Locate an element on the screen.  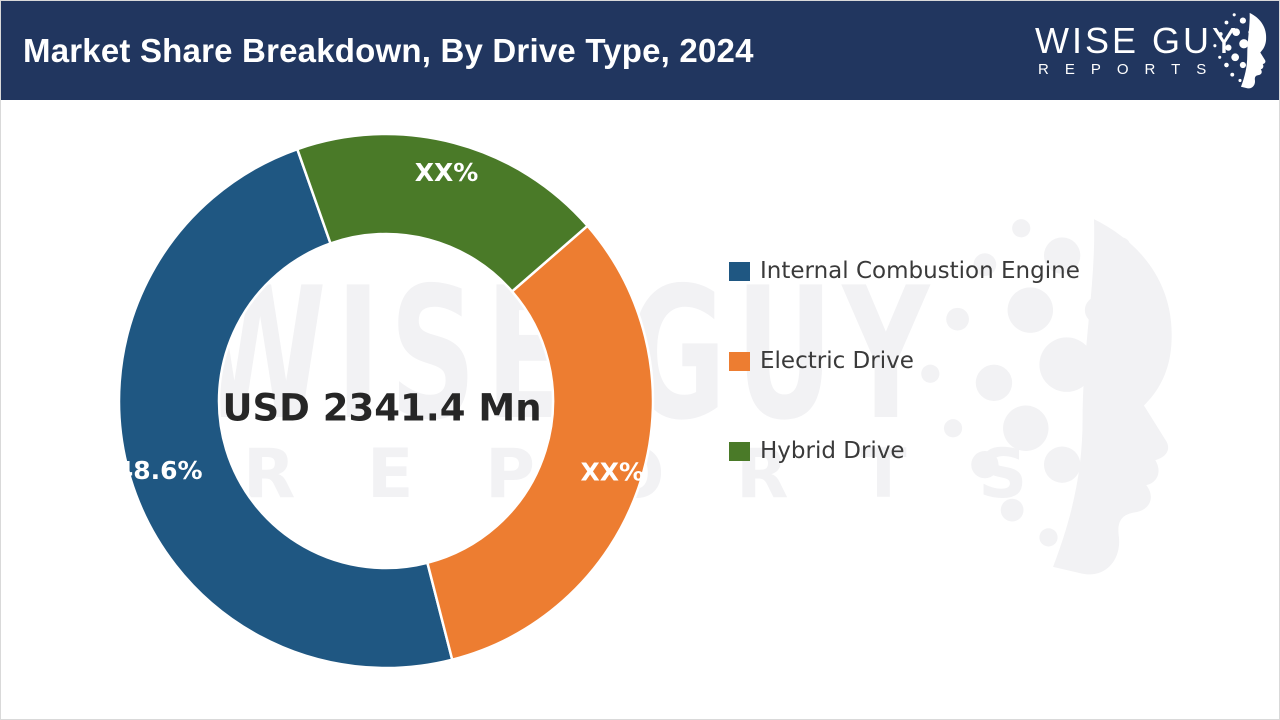
watermark-head-logo is located at coordinates (1046, 397).